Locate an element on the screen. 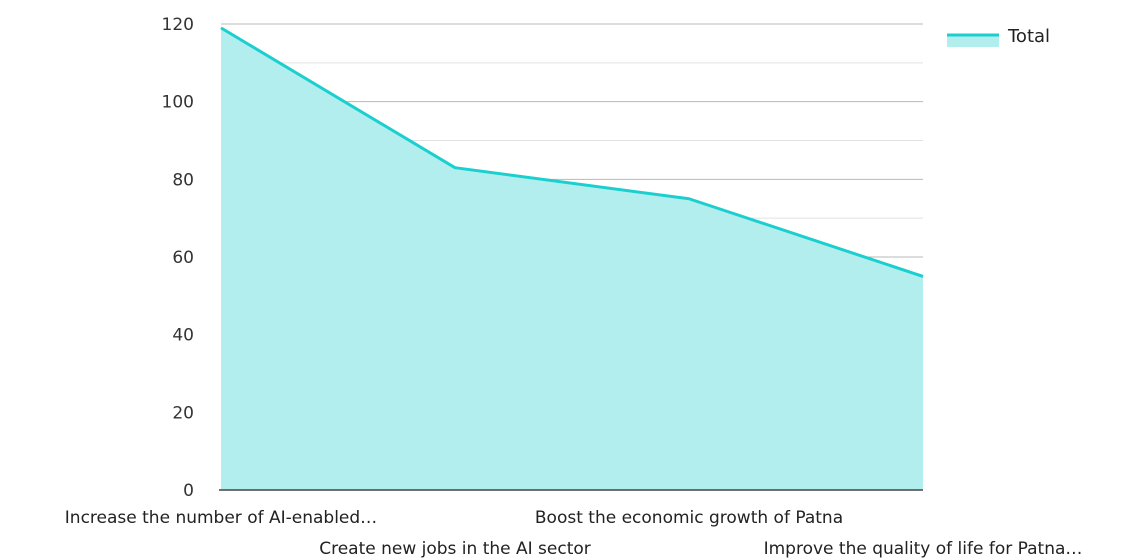 This screenshot has width=1142, height=560. y-tick-label: 60 is located at coordinates (183, 258).